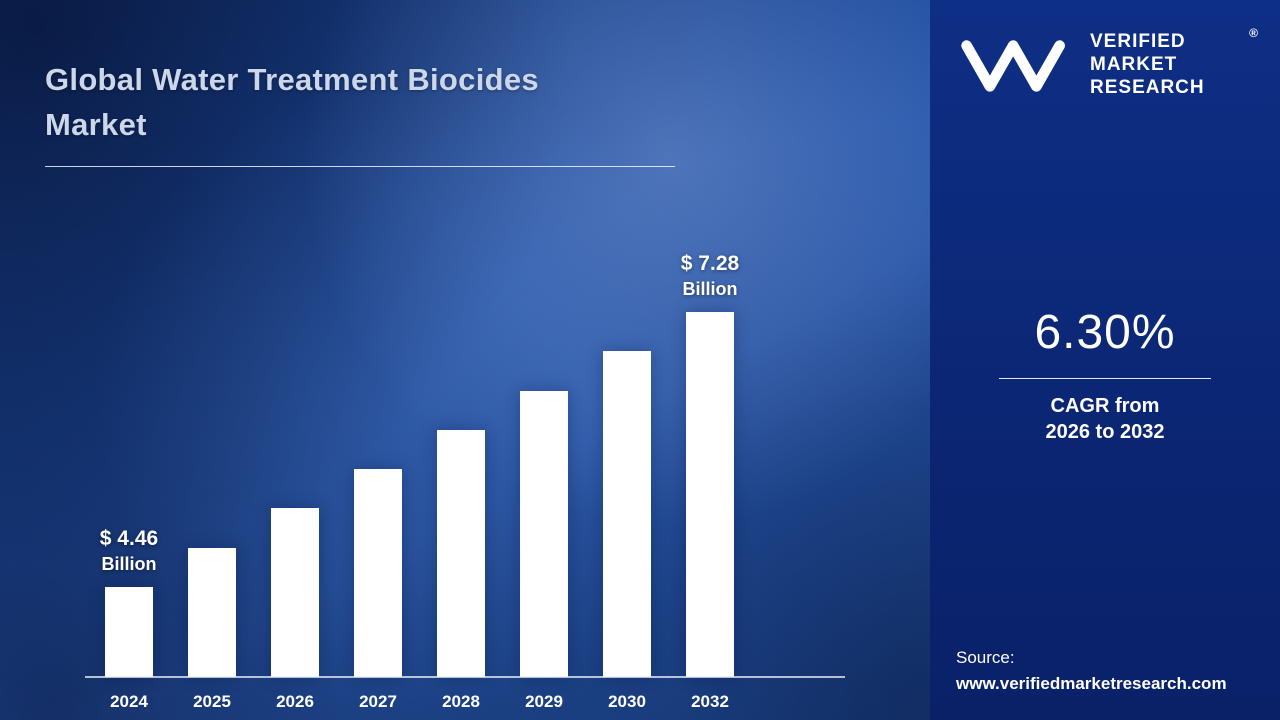  I want to click on x-axis-label: 2026, so click(295, 701).